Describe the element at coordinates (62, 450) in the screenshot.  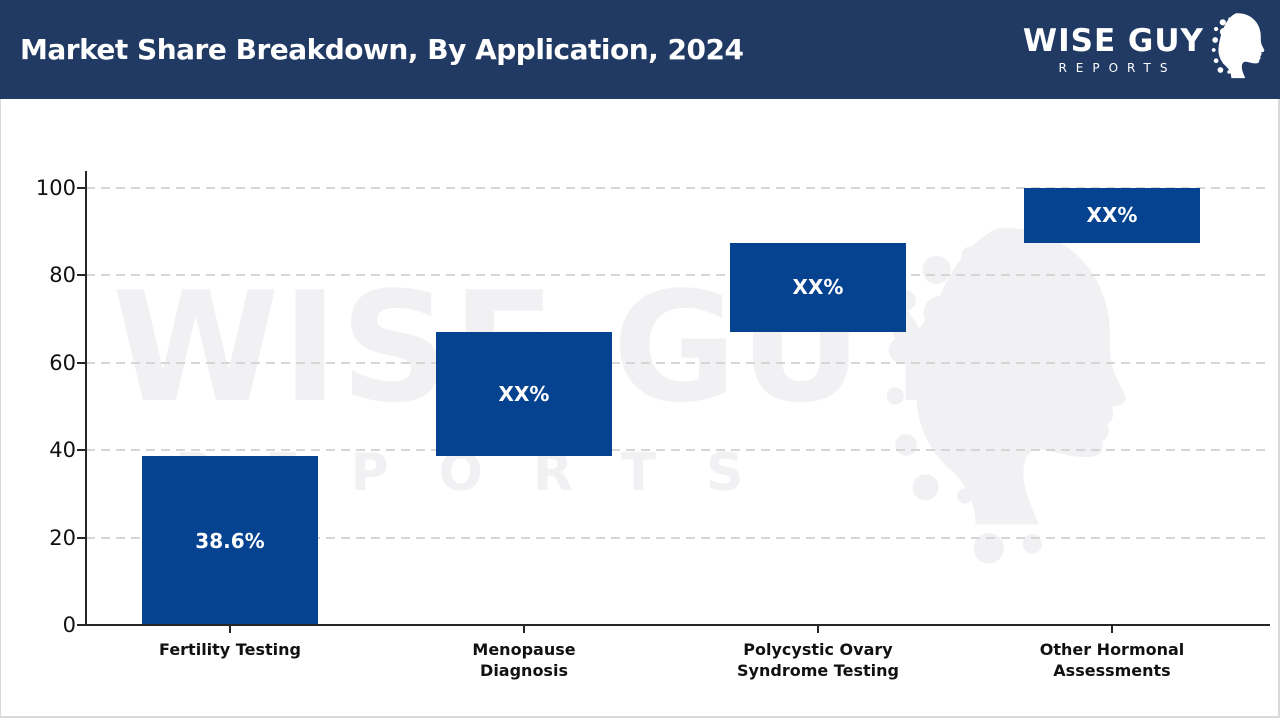
I see `y-tick-label-40: 40` at that location.